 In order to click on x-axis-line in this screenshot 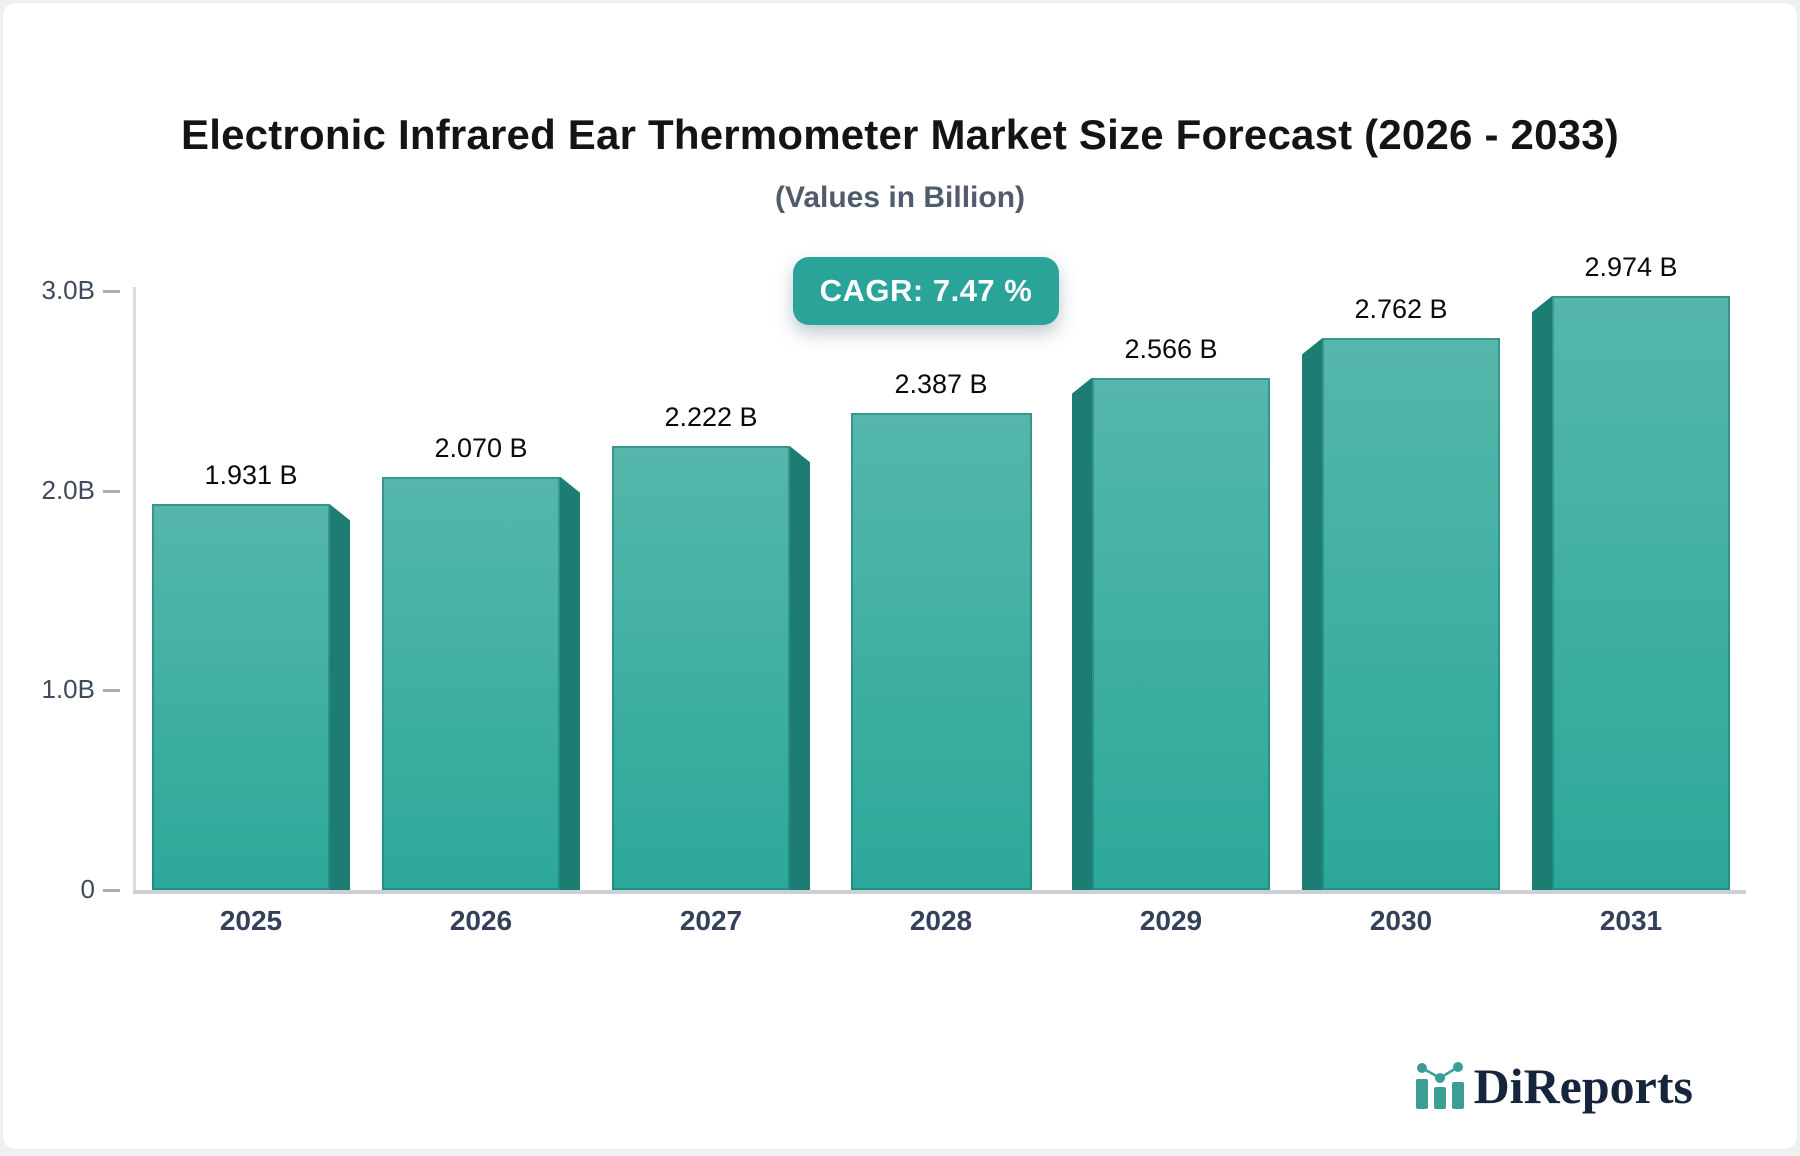, I will do `click(939, 892)`.